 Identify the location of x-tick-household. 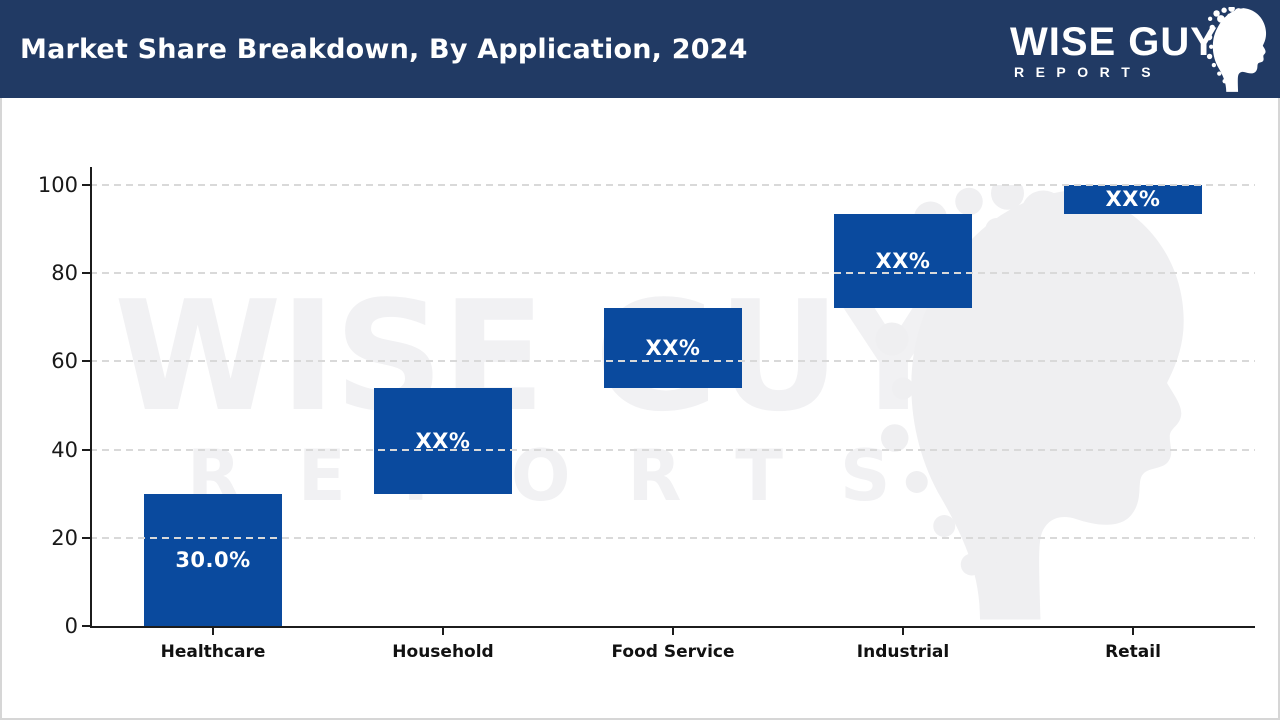
(443, 631).